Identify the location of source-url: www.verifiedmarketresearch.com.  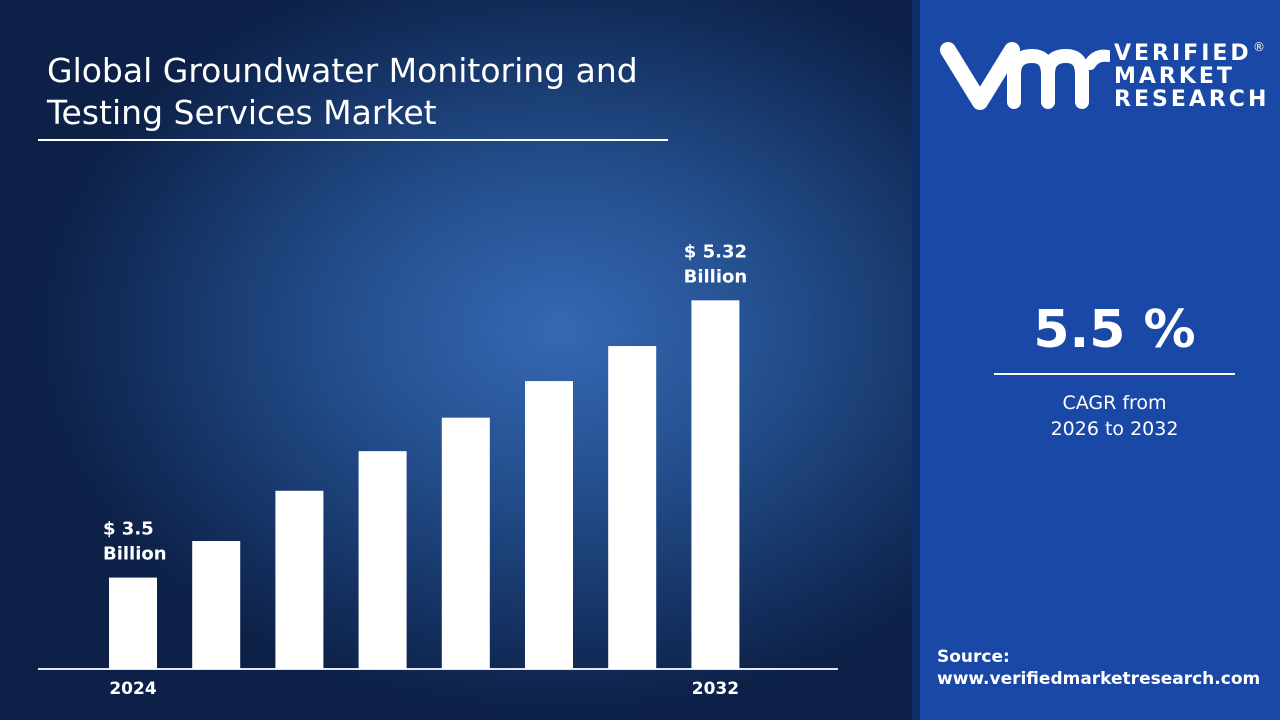
(1099, 679).